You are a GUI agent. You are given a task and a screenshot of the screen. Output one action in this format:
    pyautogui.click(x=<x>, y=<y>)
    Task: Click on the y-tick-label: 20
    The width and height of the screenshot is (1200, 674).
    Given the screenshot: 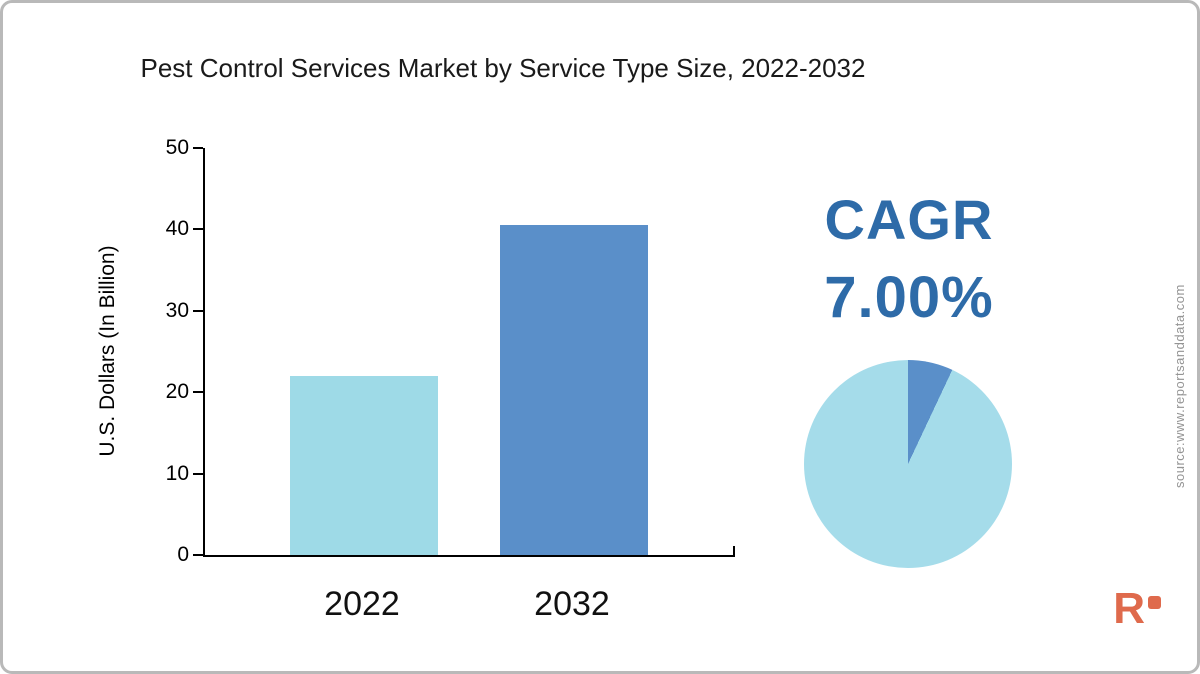 What is the action you would take?
    pyautogui.click(x=177, y=392)
    